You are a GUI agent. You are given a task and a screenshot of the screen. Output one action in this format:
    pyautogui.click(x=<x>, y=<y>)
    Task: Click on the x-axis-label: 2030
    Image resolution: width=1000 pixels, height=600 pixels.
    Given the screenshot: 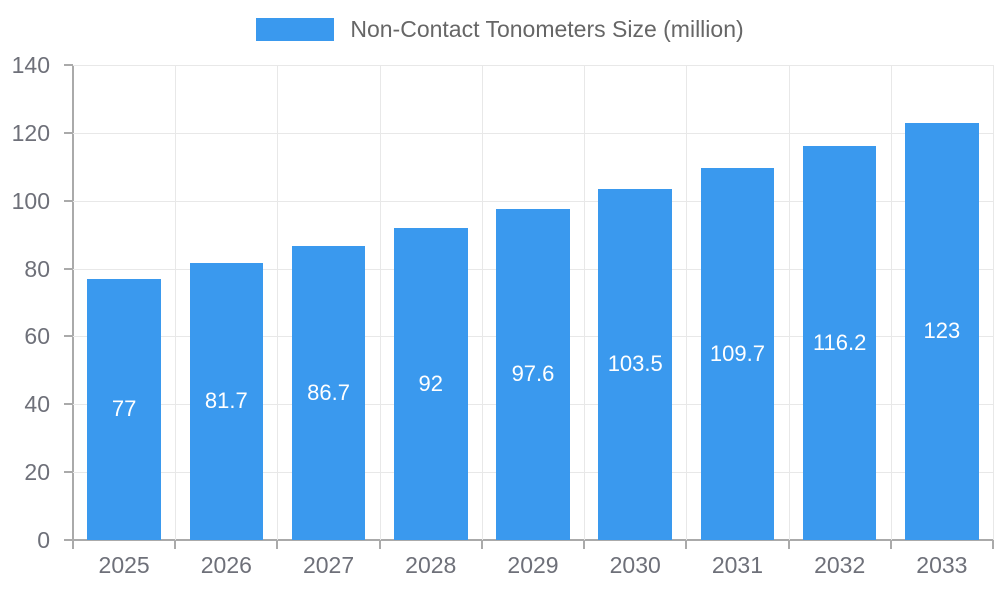 What is the action you would take?
    pyautogui.click(x=635, y=565)
    